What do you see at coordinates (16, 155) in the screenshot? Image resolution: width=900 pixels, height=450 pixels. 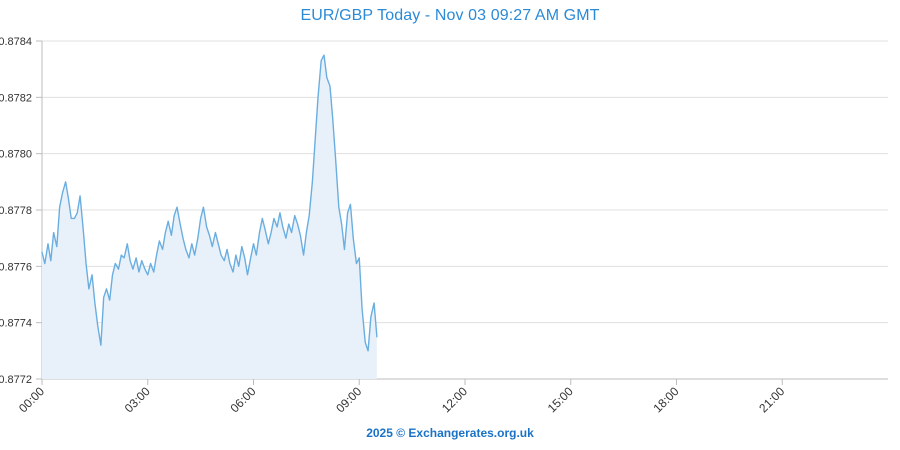 I see `y-tick-label: 0.8780` at bounding box center [16, 155].